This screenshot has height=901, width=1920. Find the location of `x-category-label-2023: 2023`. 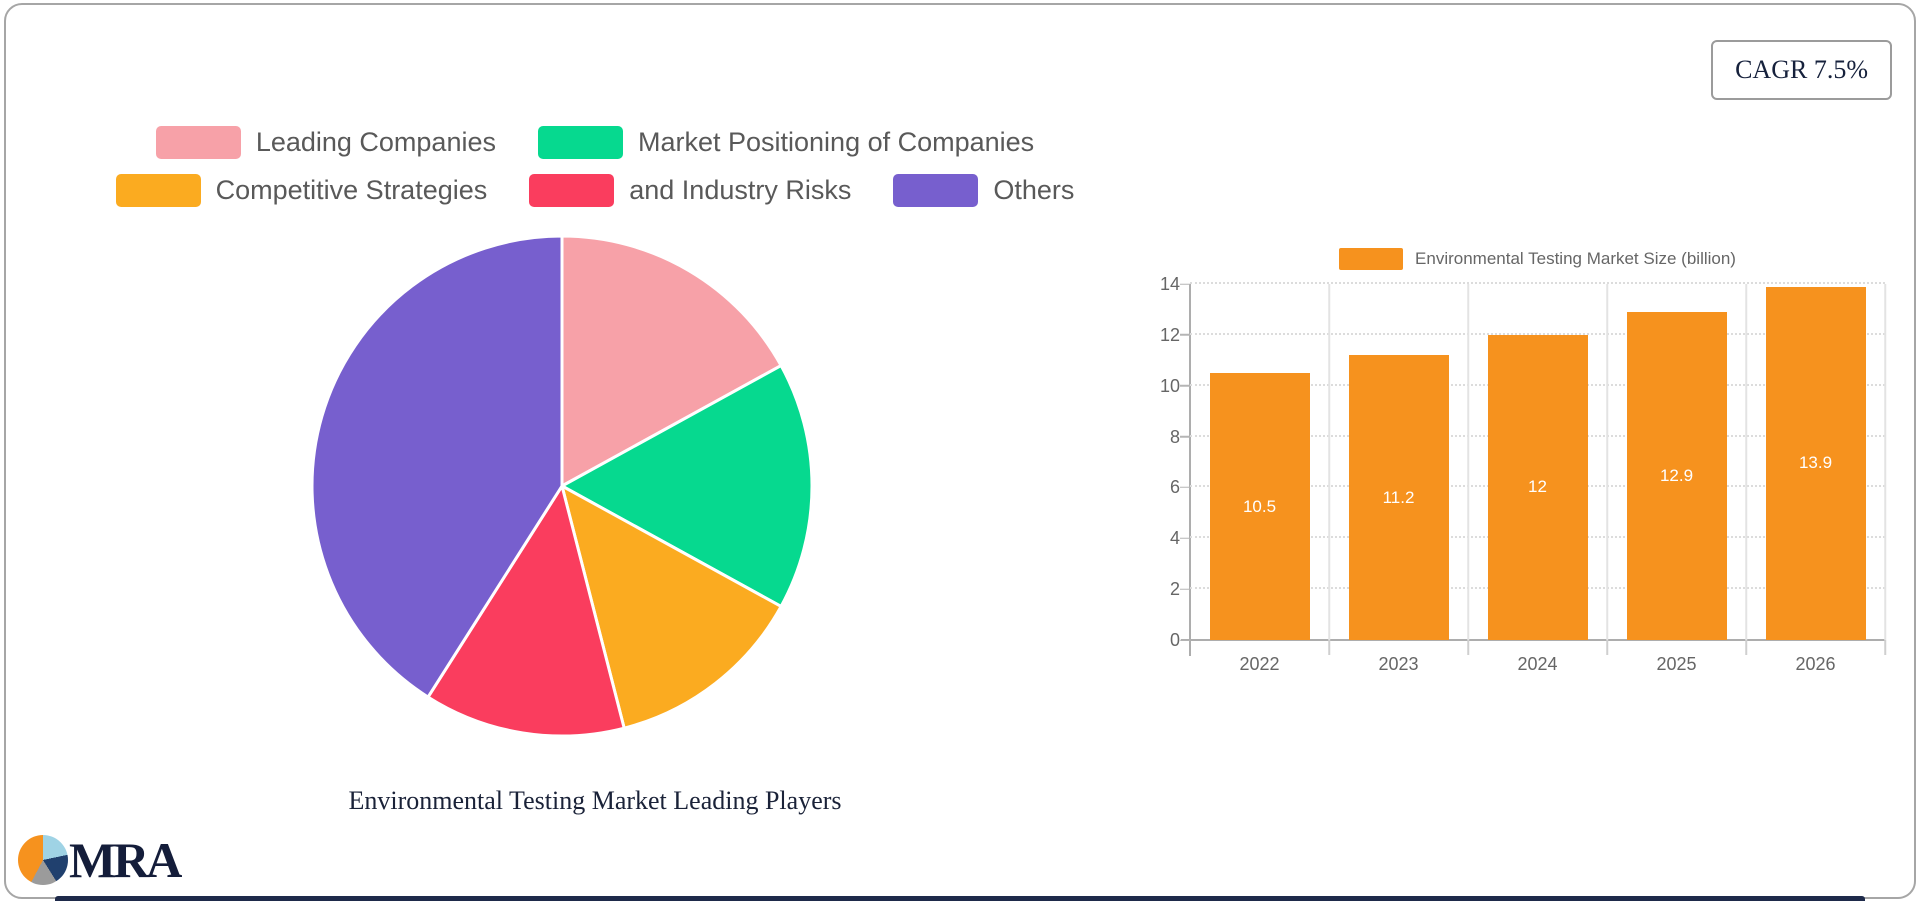

x-category-label-2023: 2023 is located at coordinates (1398, 664).